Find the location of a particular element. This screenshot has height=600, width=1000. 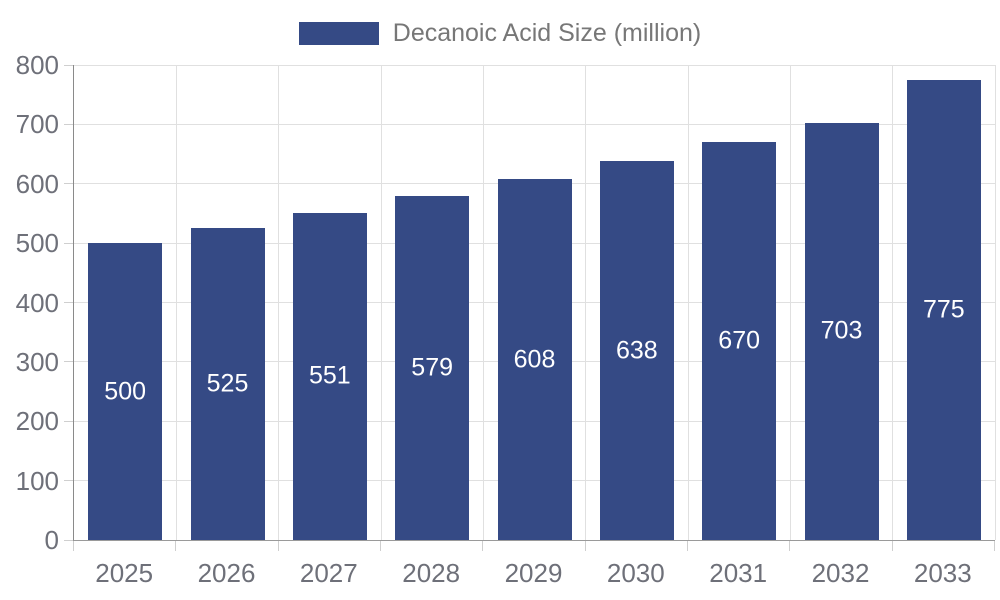

bar-value-label-2030: 638 is located at coordinates (636, 350).